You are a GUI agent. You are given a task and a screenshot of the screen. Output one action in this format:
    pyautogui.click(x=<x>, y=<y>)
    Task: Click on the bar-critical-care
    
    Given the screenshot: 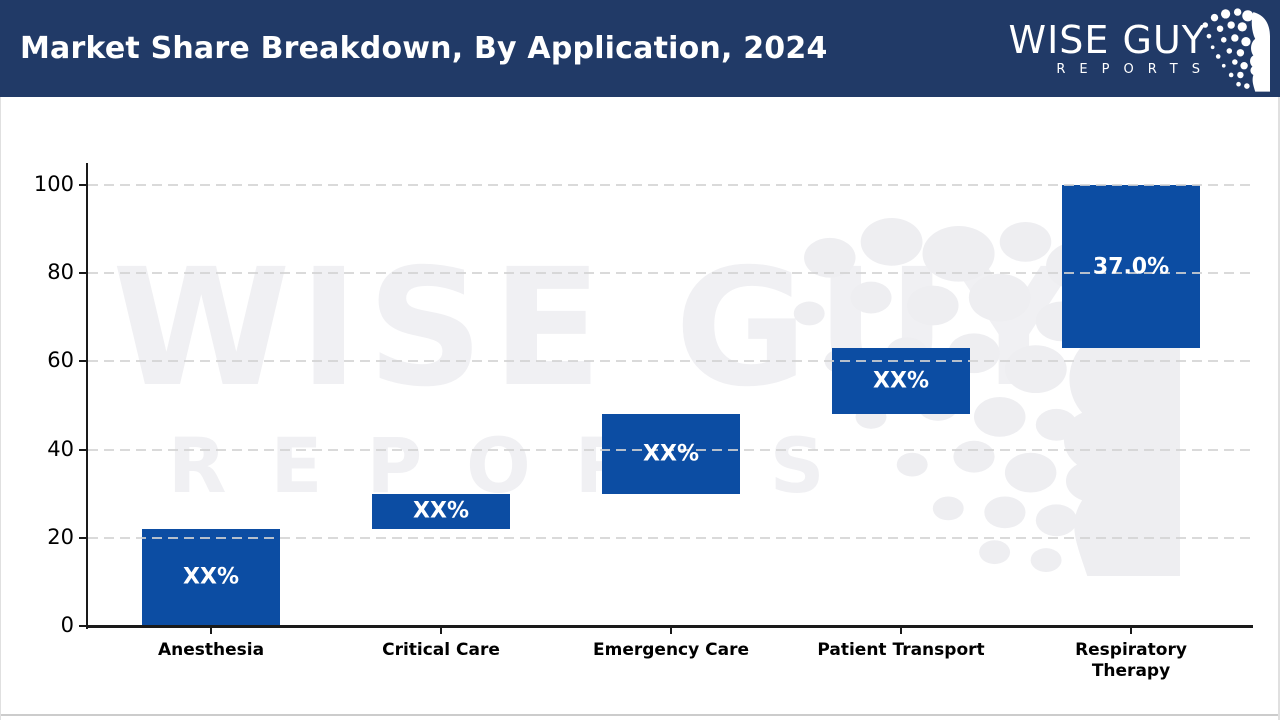 What is the action you would take?
    pyautogui.click(x=441, y=511)
    